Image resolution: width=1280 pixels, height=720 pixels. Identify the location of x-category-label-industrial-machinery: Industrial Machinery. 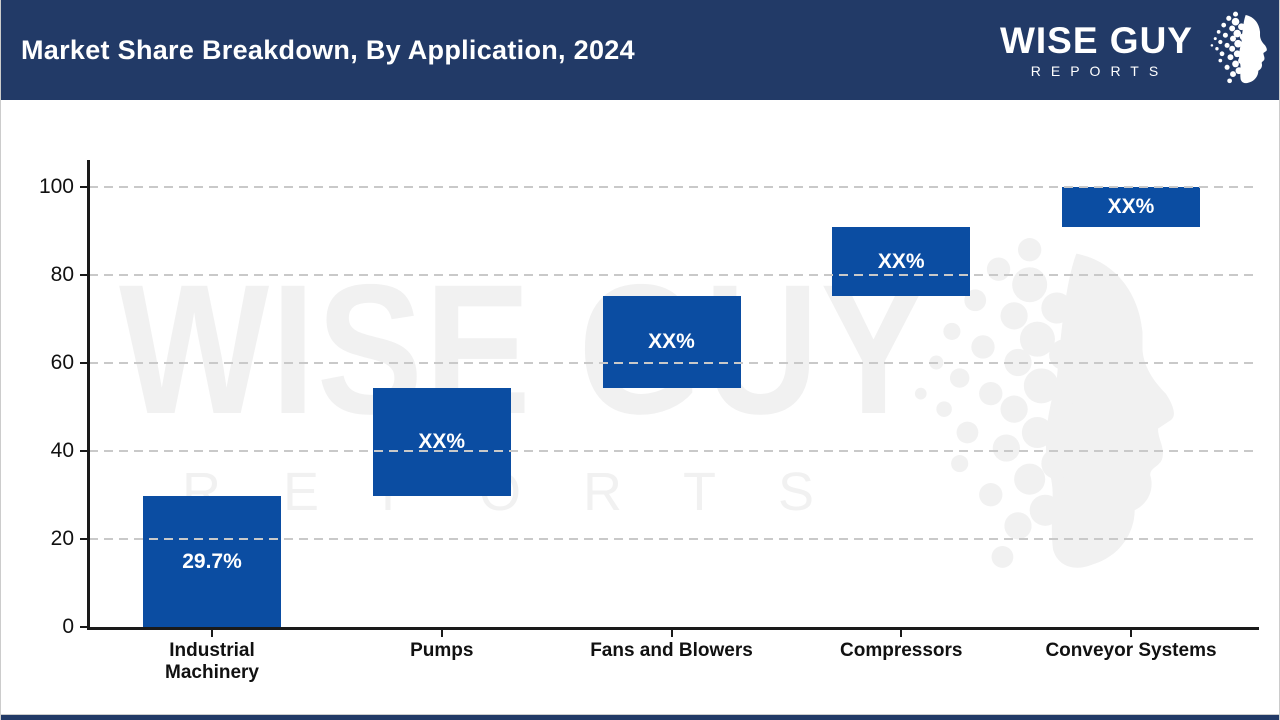
(212, 661).